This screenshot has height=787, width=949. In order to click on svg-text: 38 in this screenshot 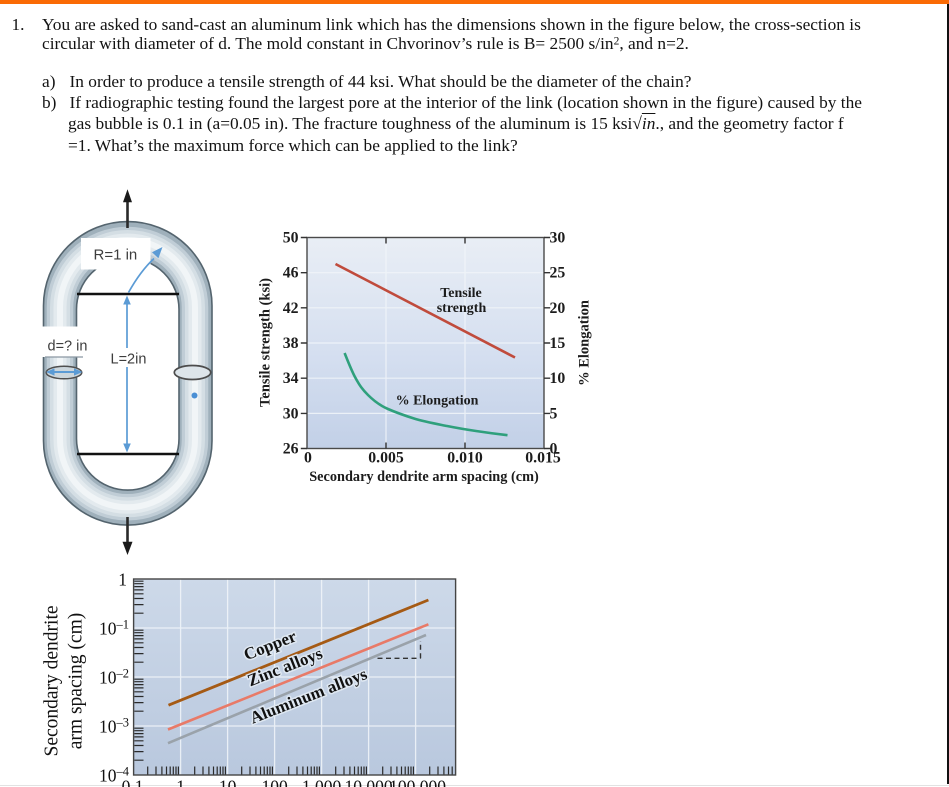, I will do `click(291, 343)`.